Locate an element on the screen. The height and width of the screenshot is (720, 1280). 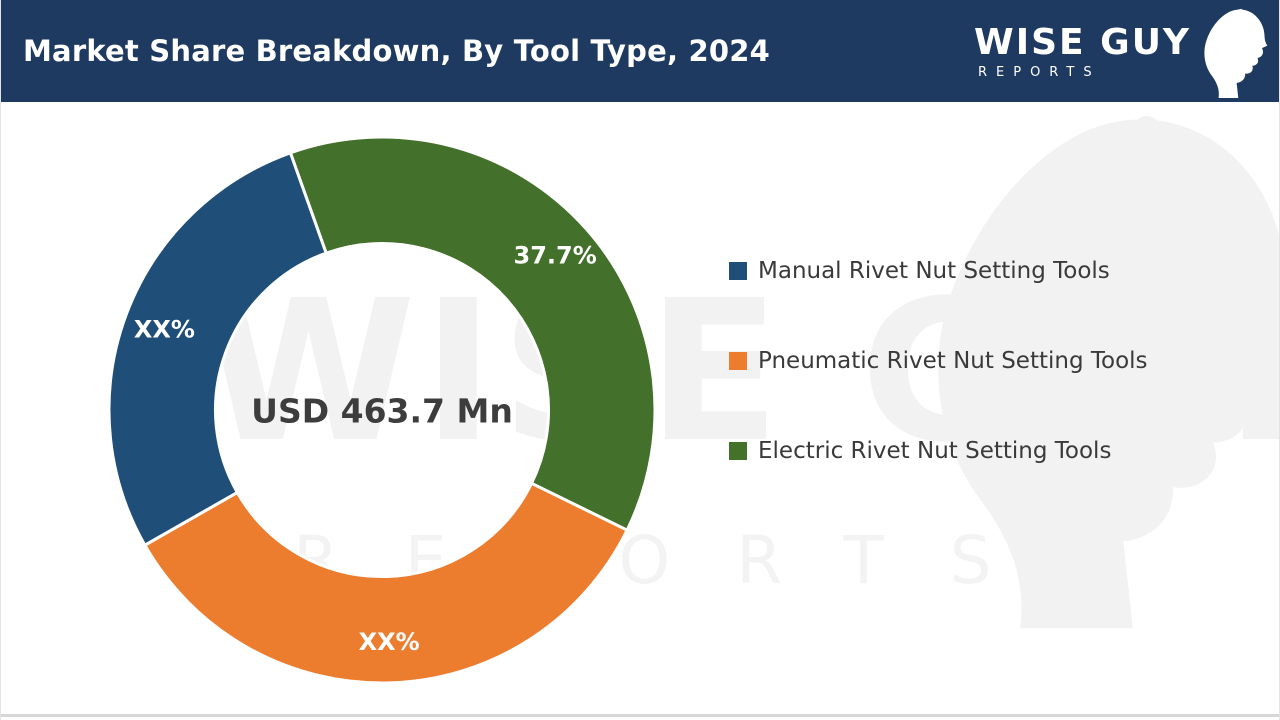
logo-face-icon is located at coordinates (1233, 51).